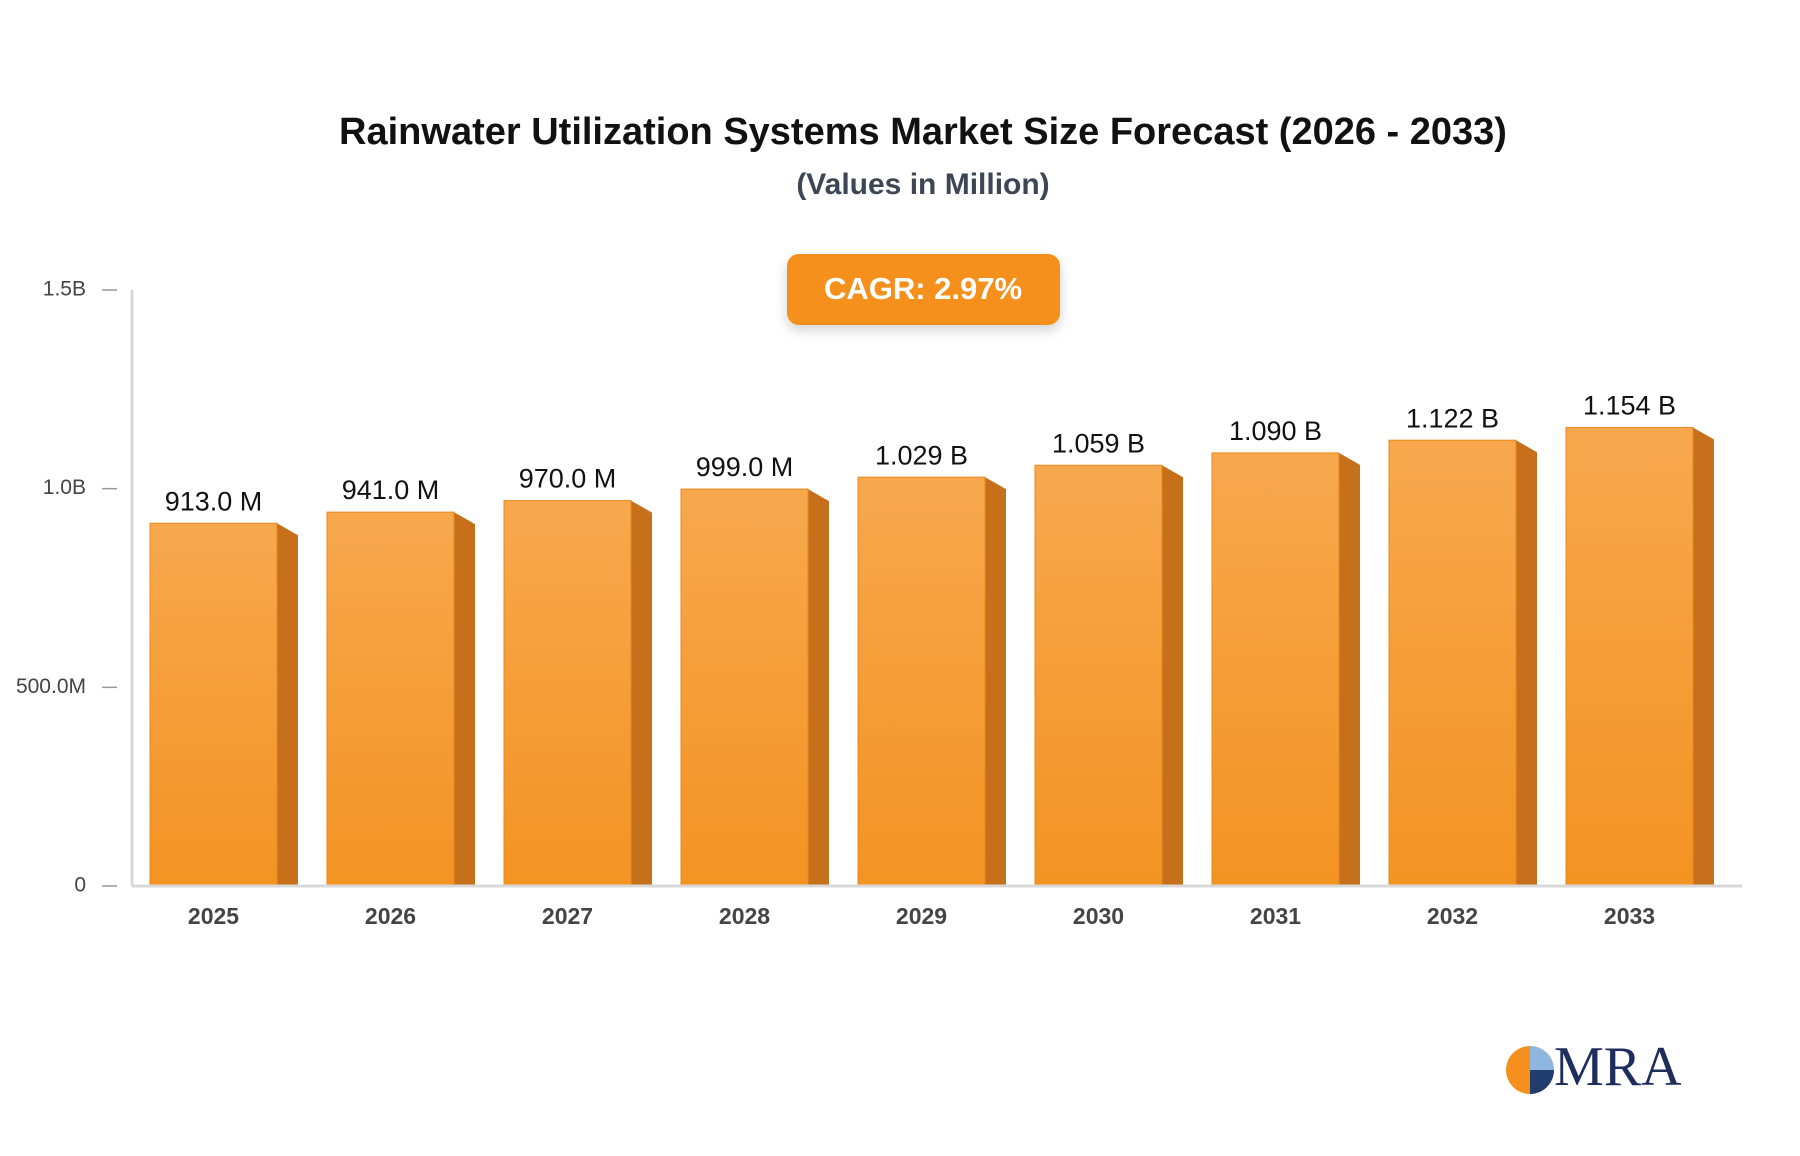  I want to click on cagr-label: CAGR: 2.97%, so click(923, 288).